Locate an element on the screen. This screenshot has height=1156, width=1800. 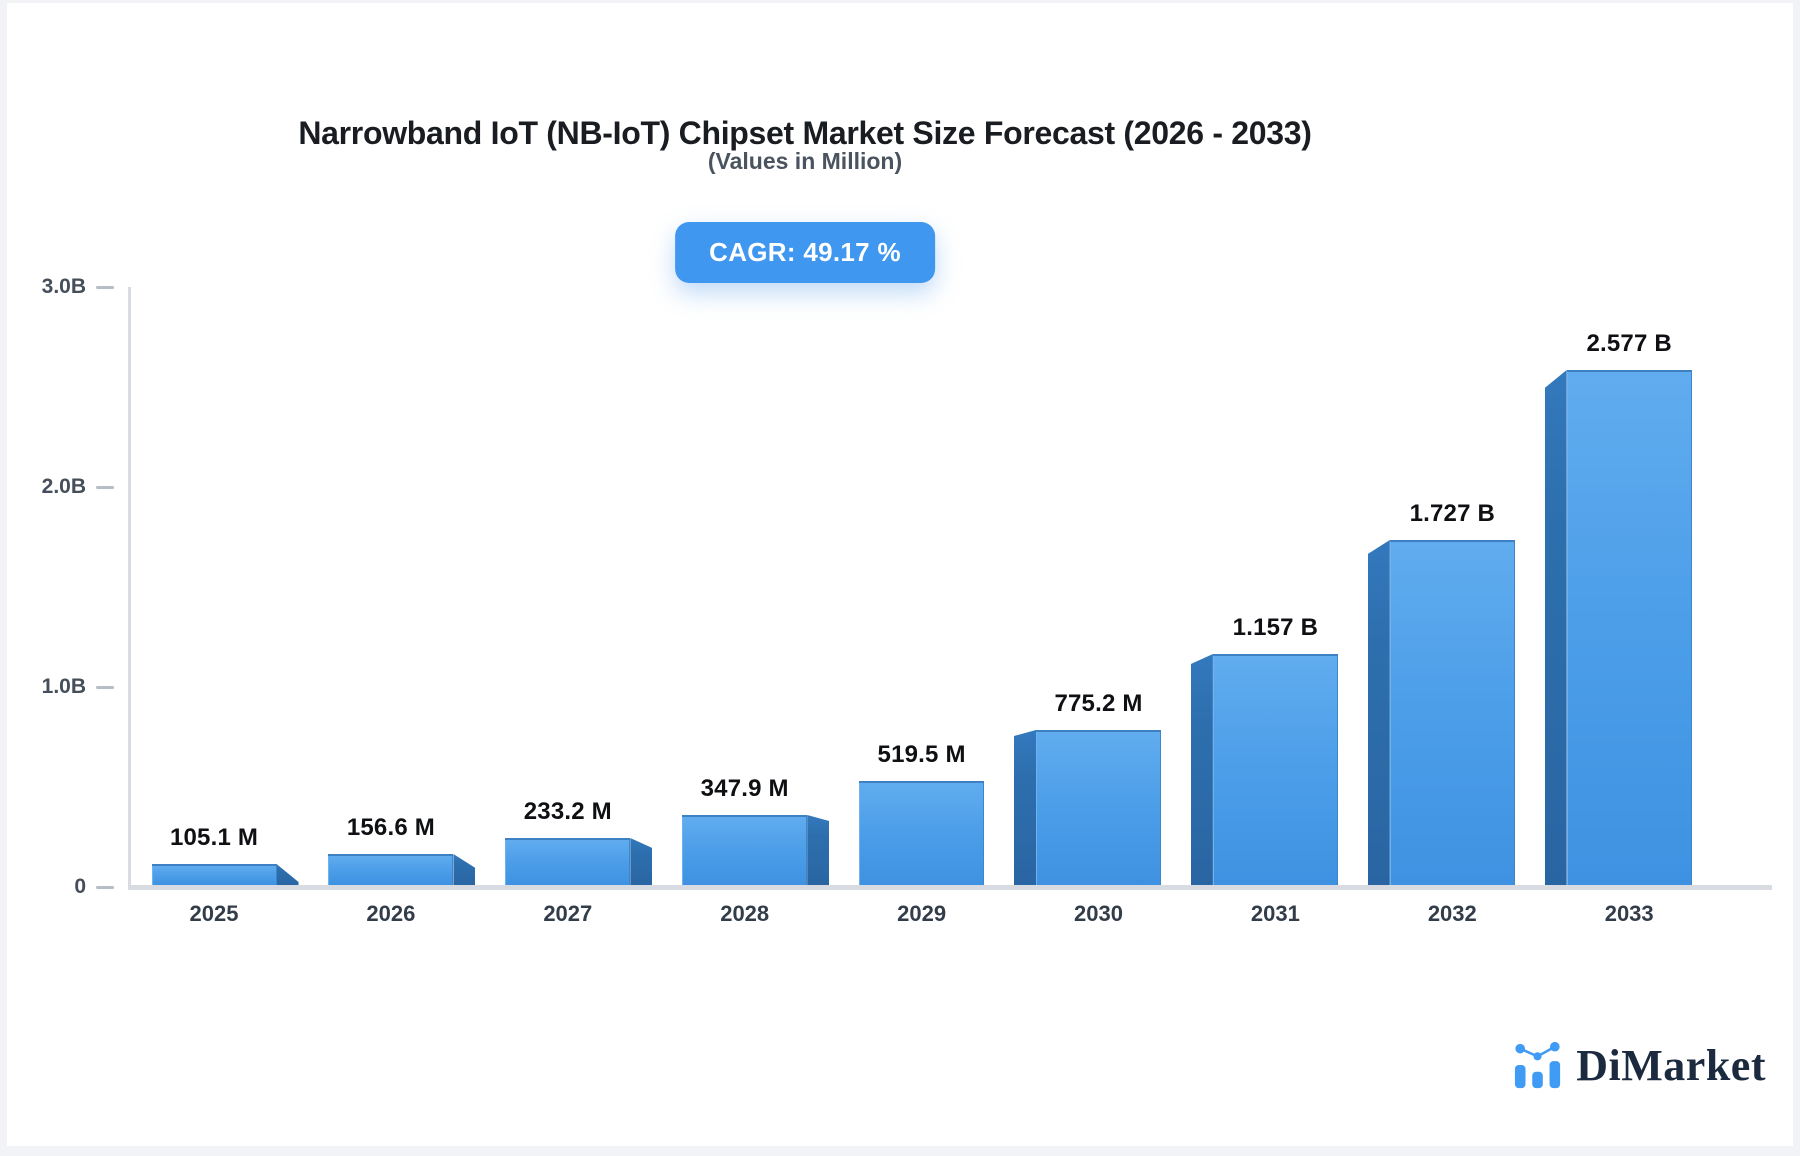
brand-name: DiMarket is located at coordinates (1671, 1065).